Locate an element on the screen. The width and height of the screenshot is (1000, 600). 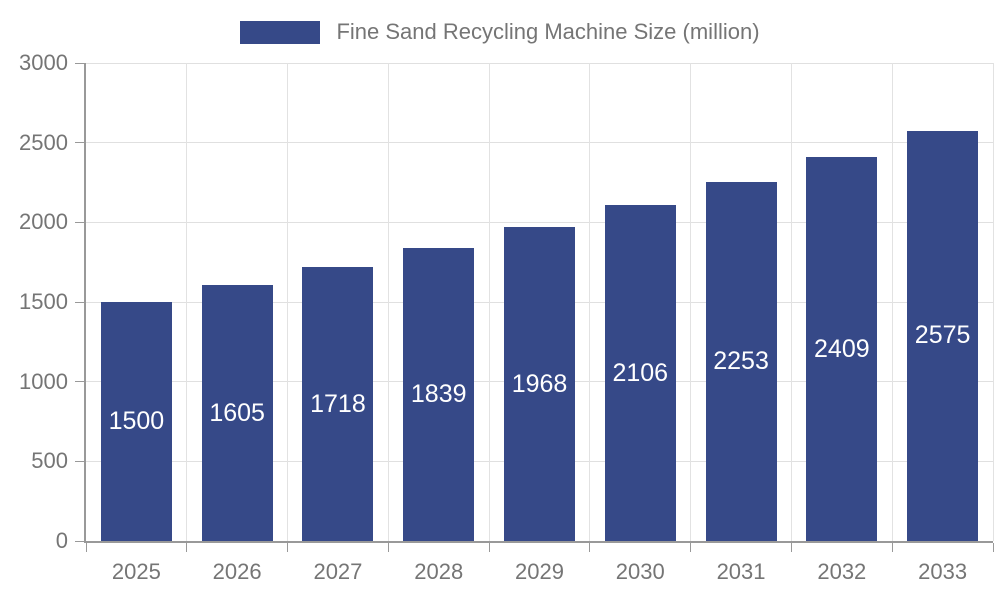
bar: 2575 is located at coordinates (943, 335).